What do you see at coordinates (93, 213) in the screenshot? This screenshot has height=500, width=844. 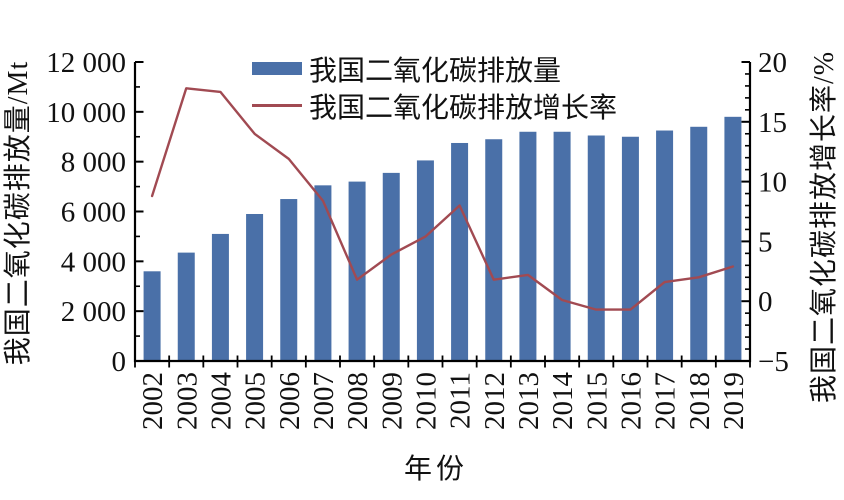 I see `left-tick-label: 6 000` at bounding box center [93, 213].